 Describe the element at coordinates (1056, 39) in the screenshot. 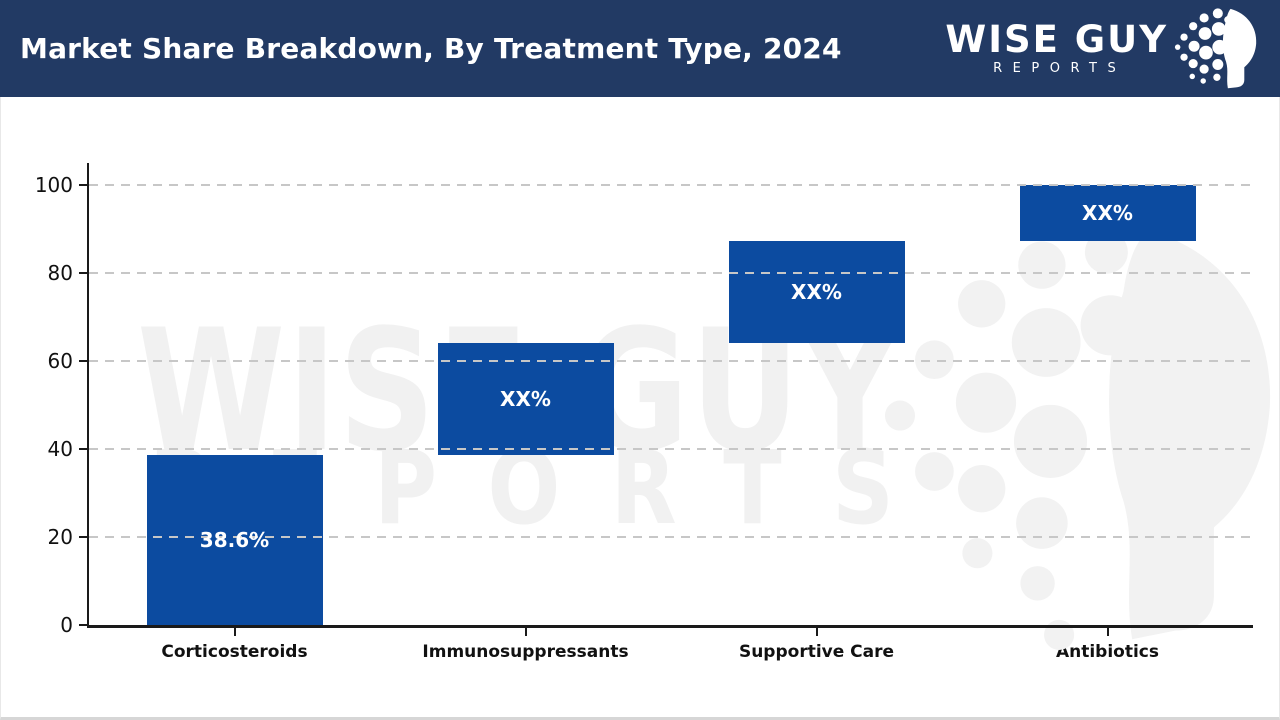

I see `logo-wordmark: WISE GUY` at that location.